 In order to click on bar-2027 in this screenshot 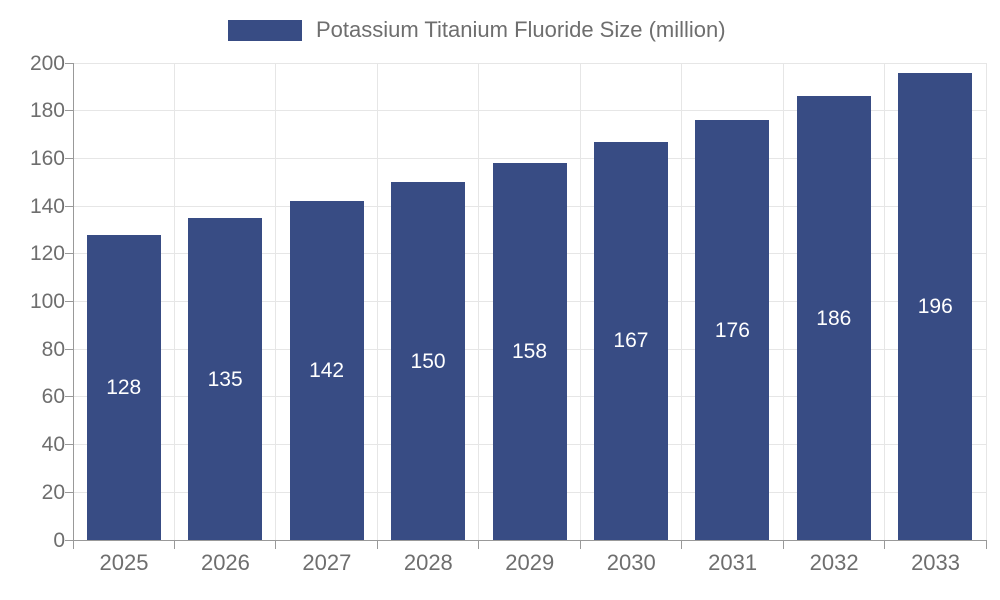, I will do `click(326, 370)`.